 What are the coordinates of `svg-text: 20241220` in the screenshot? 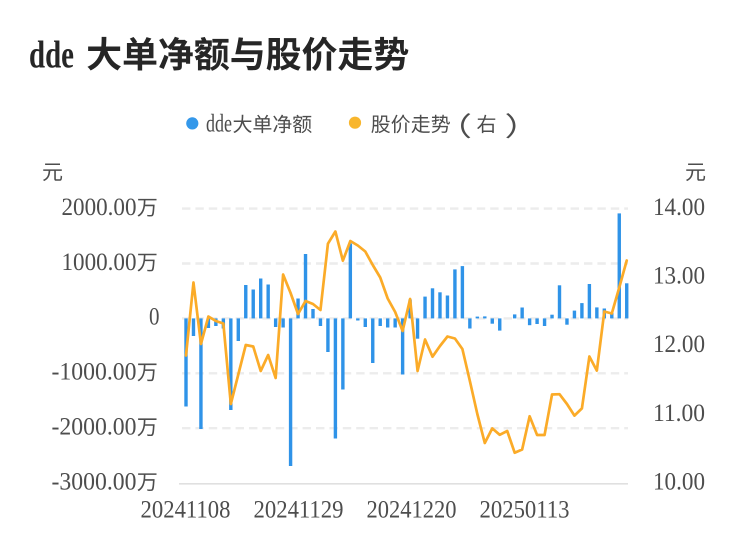 It's located at (412, 510).